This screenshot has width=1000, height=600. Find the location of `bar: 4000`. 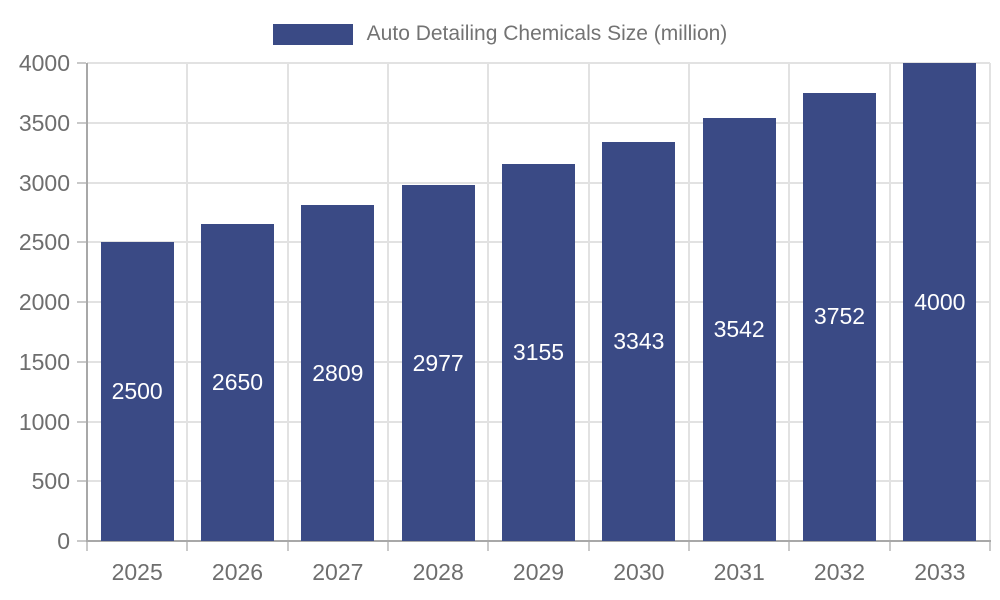

bar: 4000 is located at coordinates (940, 302).